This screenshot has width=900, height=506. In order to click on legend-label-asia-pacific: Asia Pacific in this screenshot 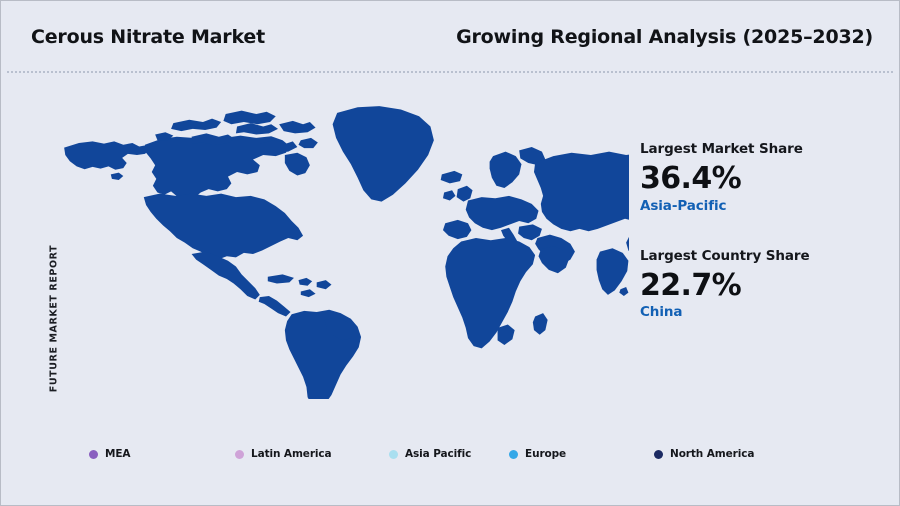, I will do `click(438, 454)`.